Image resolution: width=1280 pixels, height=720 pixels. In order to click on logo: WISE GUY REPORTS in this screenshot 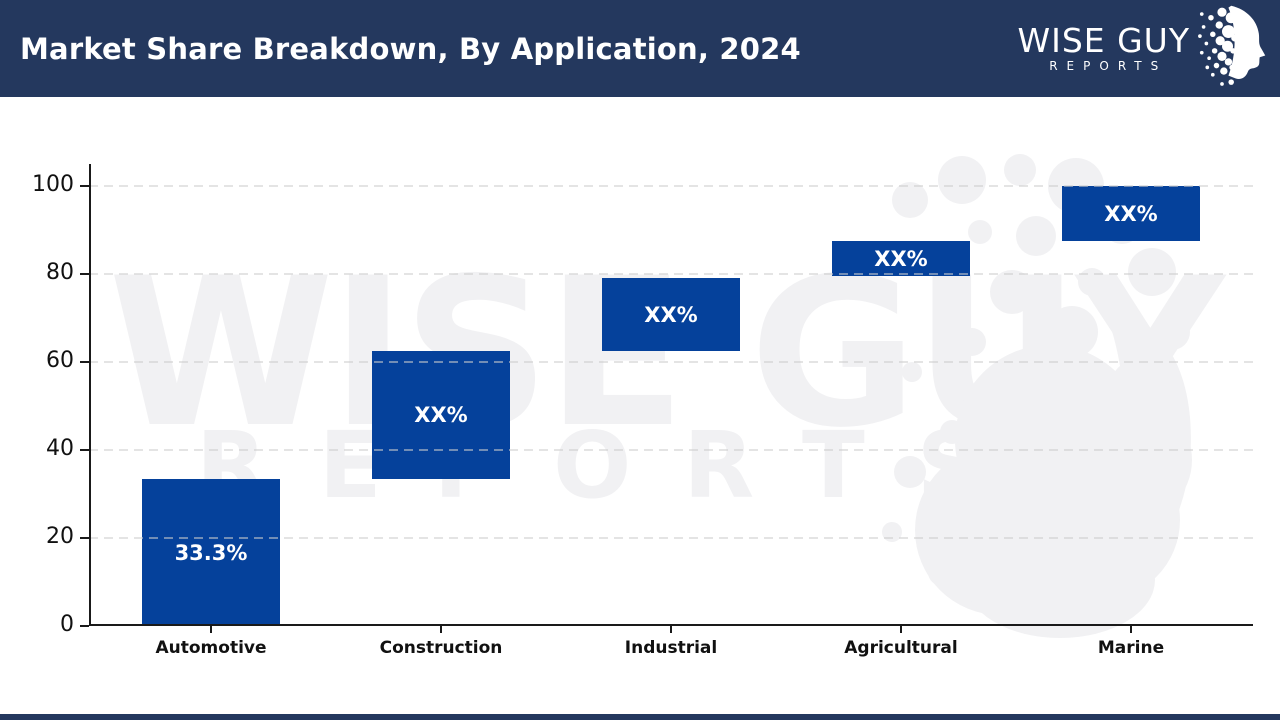, I will do `click(1142, 48)`.